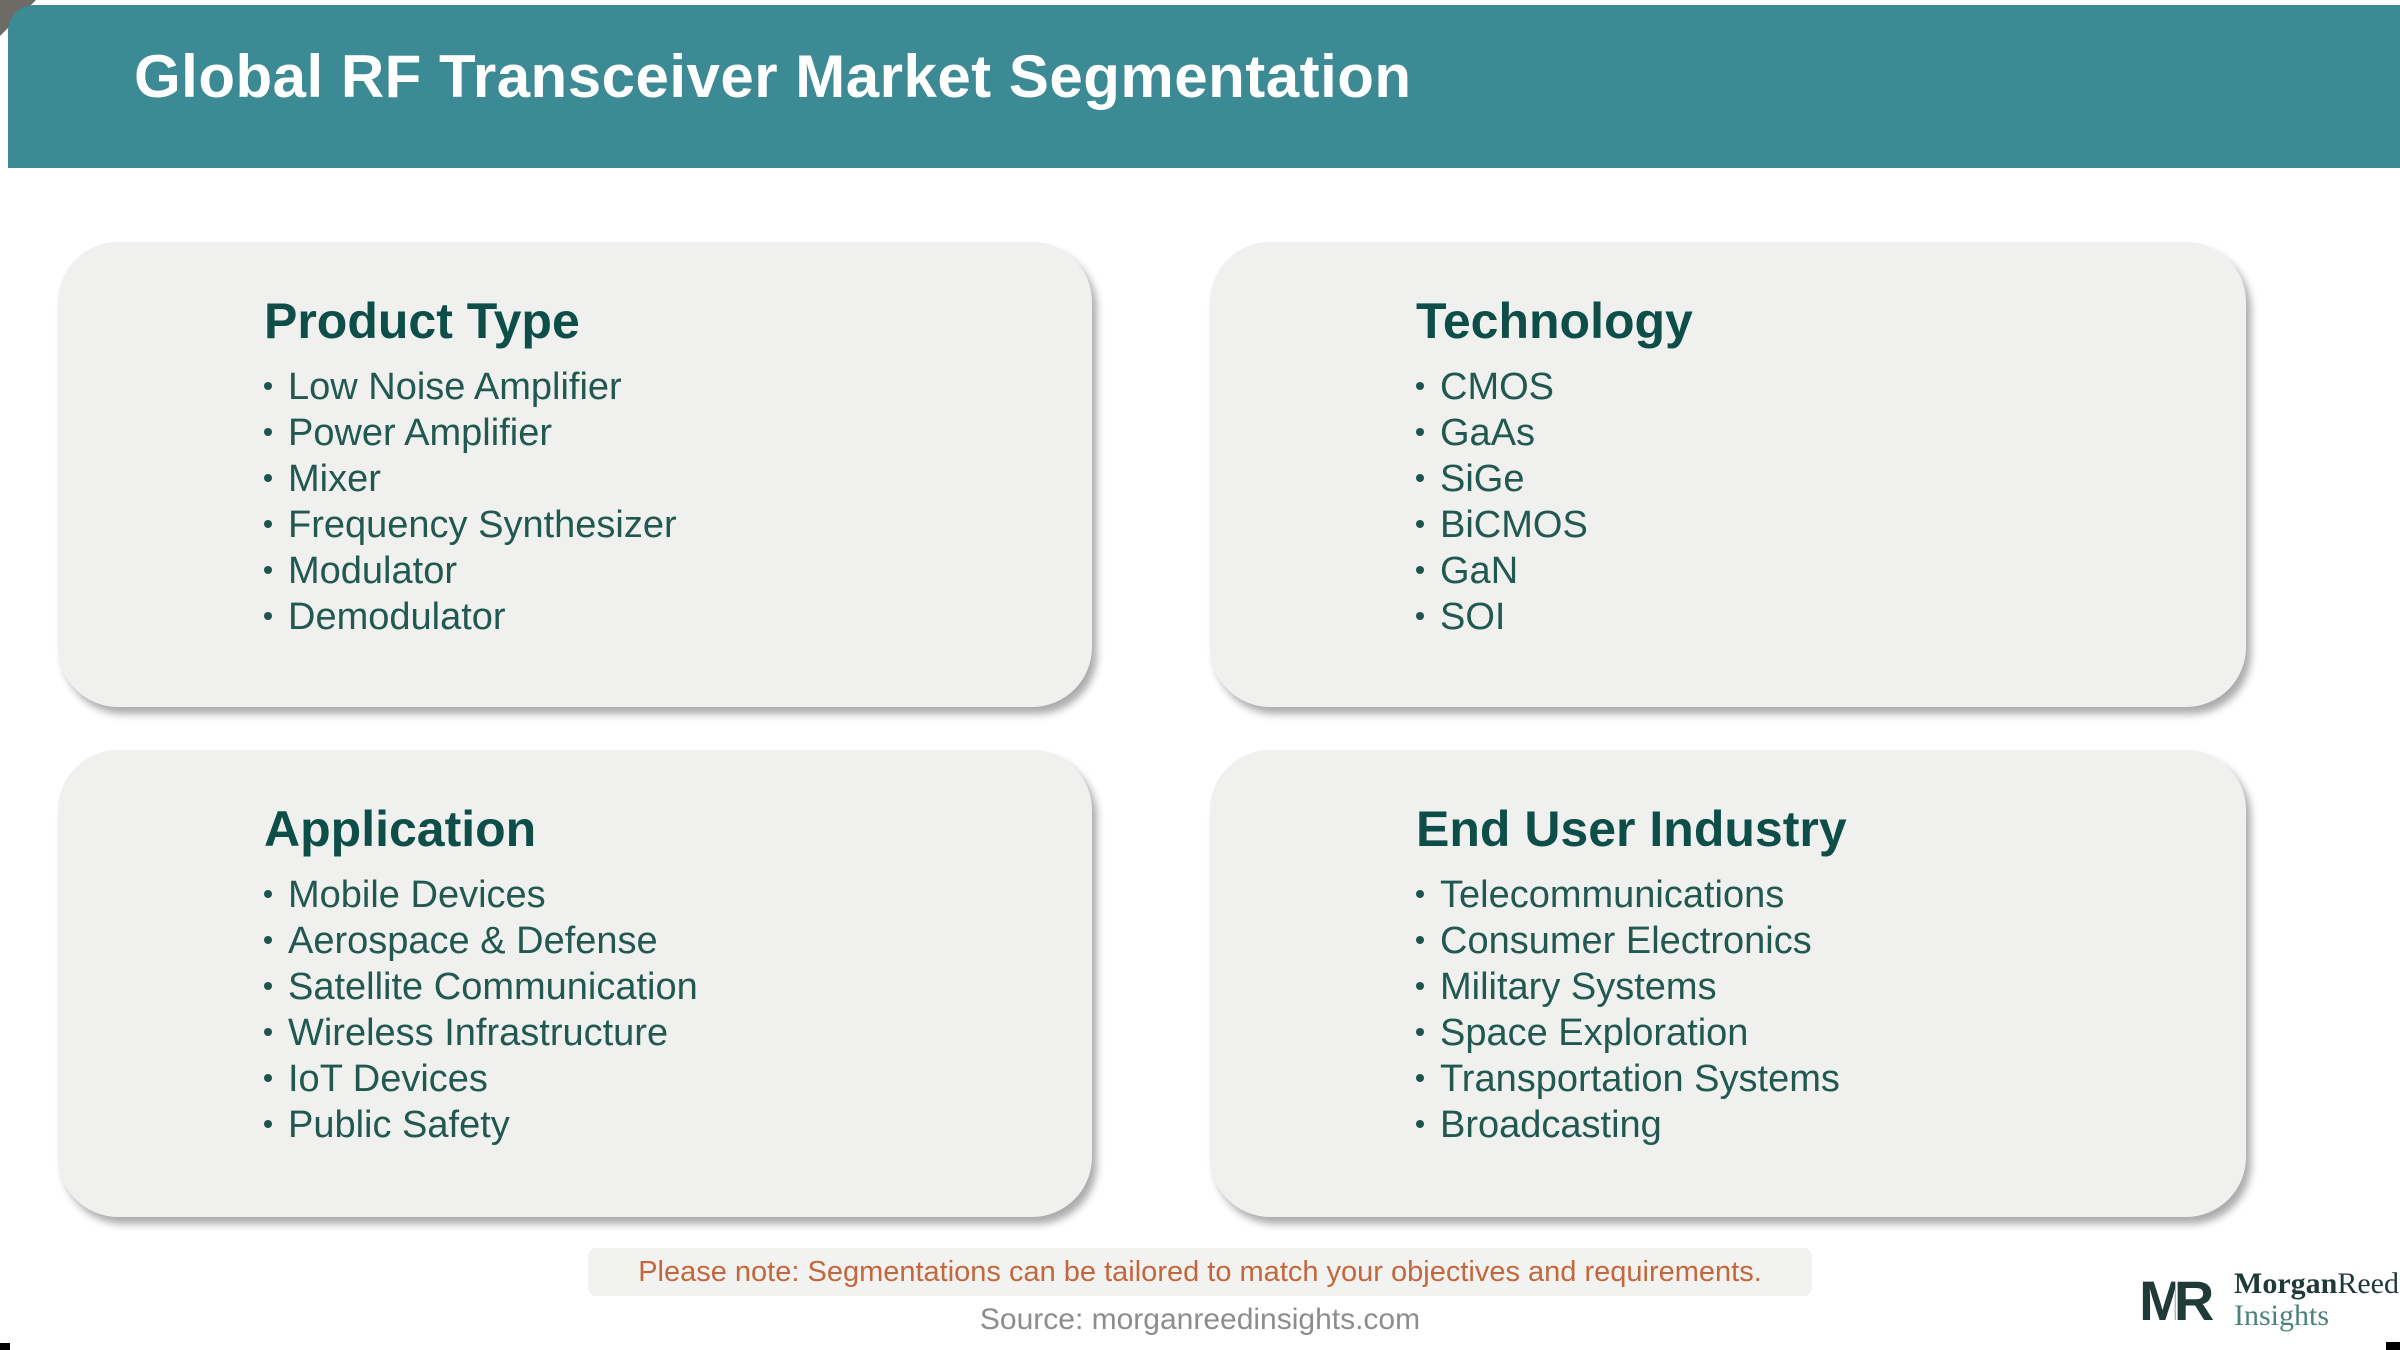  I want to click on card-title: Technology, so click(1554, 321).